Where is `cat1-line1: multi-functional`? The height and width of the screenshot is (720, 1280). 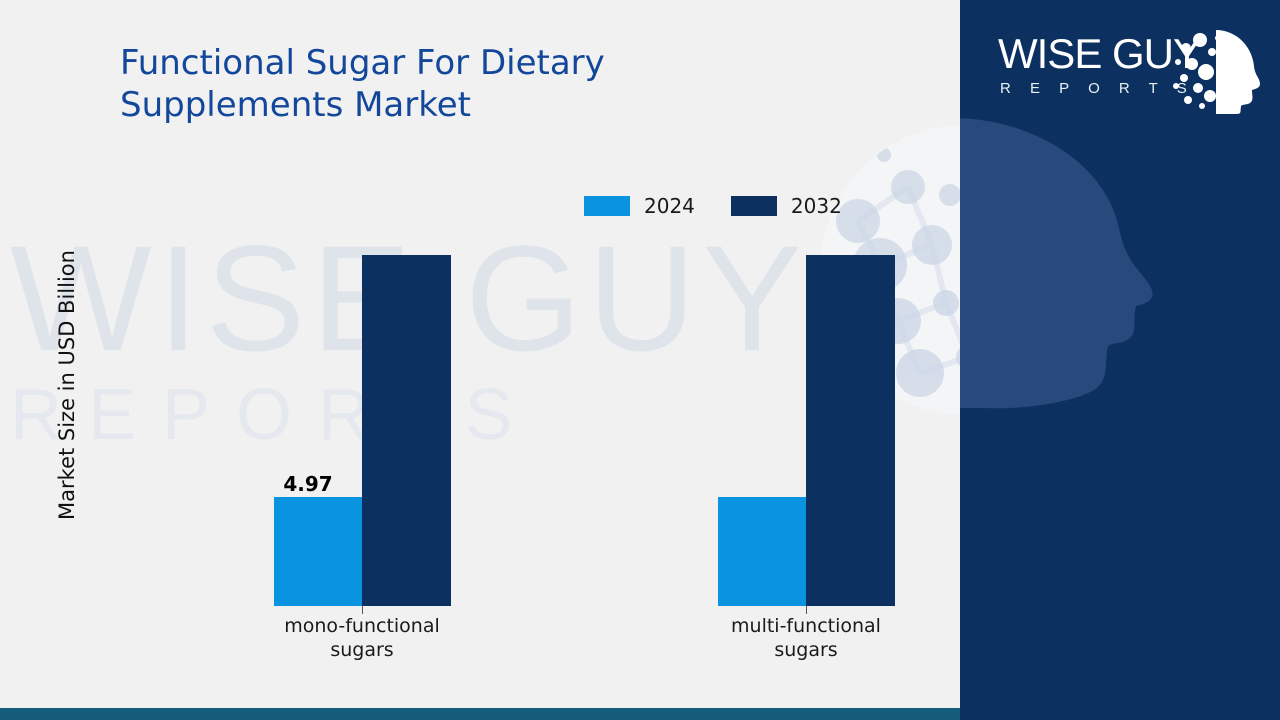 cat1-line1: multi-functional is located at coordinates (806, 626).